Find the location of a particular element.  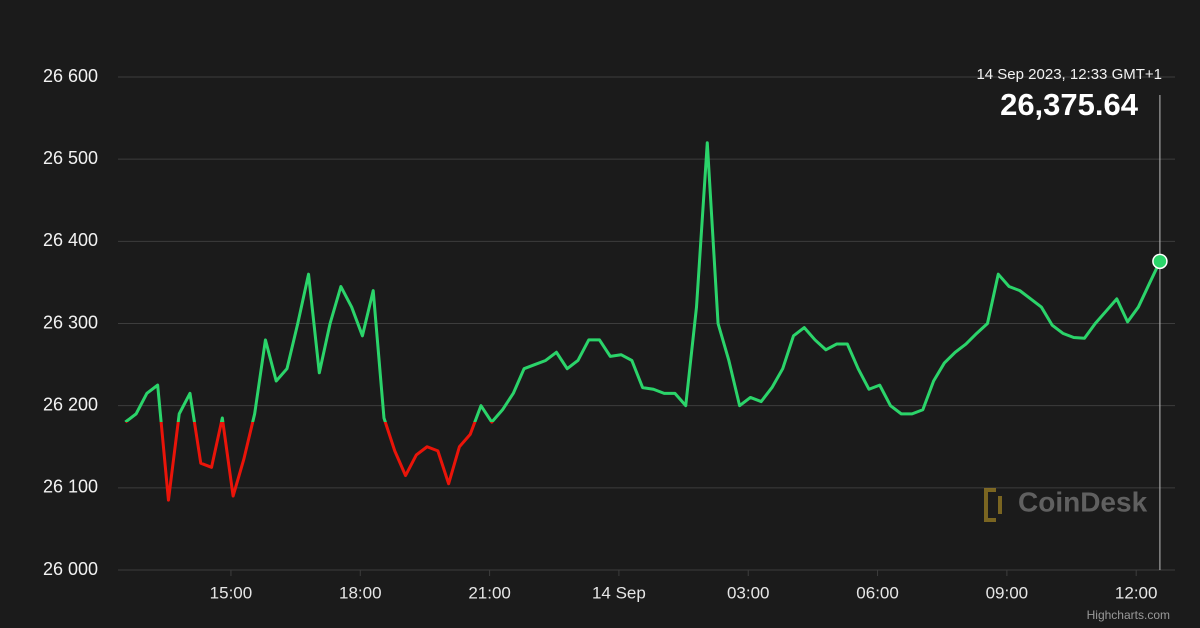

last-point-marker is located at coordinates (1160, 261).